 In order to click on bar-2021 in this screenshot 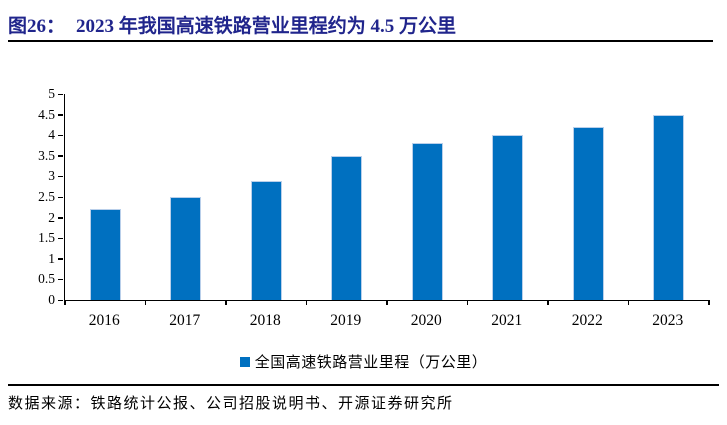, I will do `click(508, 217)`.